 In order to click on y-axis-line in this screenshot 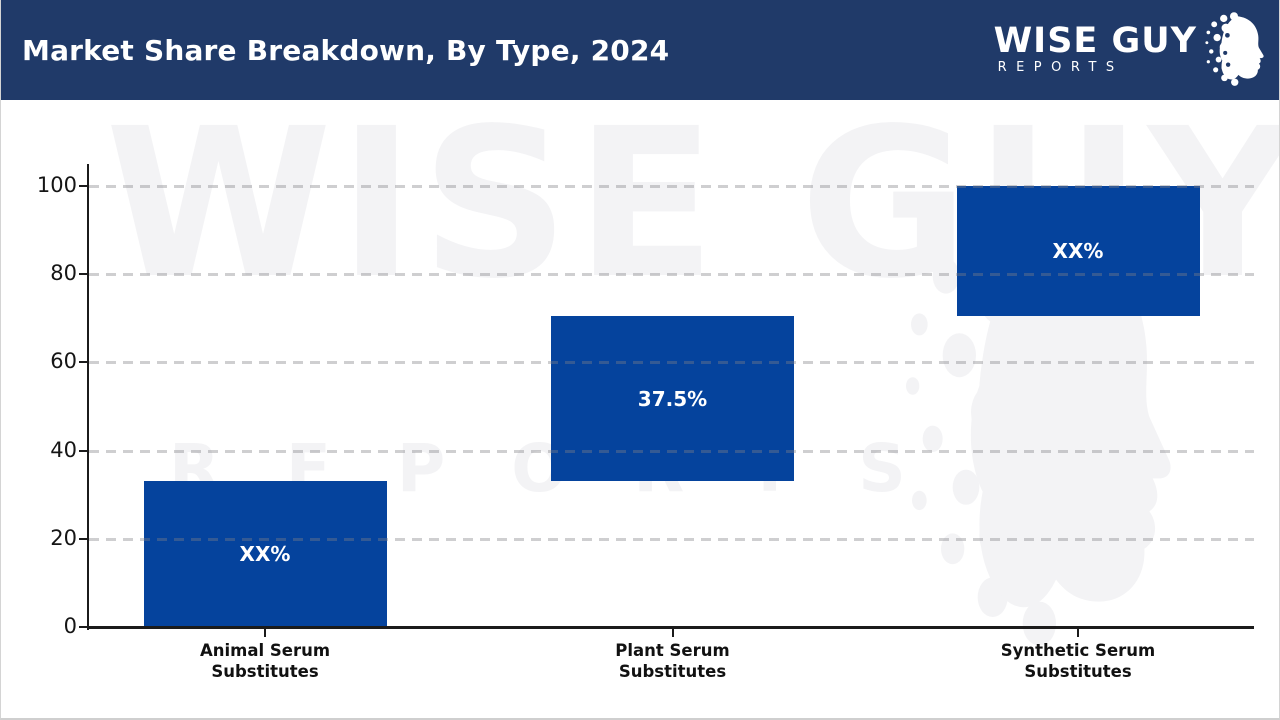, I will do `click(88, 397)`.